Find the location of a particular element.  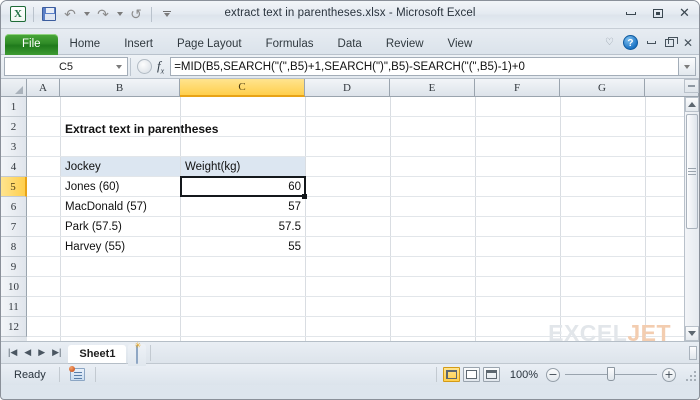

record-macro-icon is located at coordinates (76, 373).